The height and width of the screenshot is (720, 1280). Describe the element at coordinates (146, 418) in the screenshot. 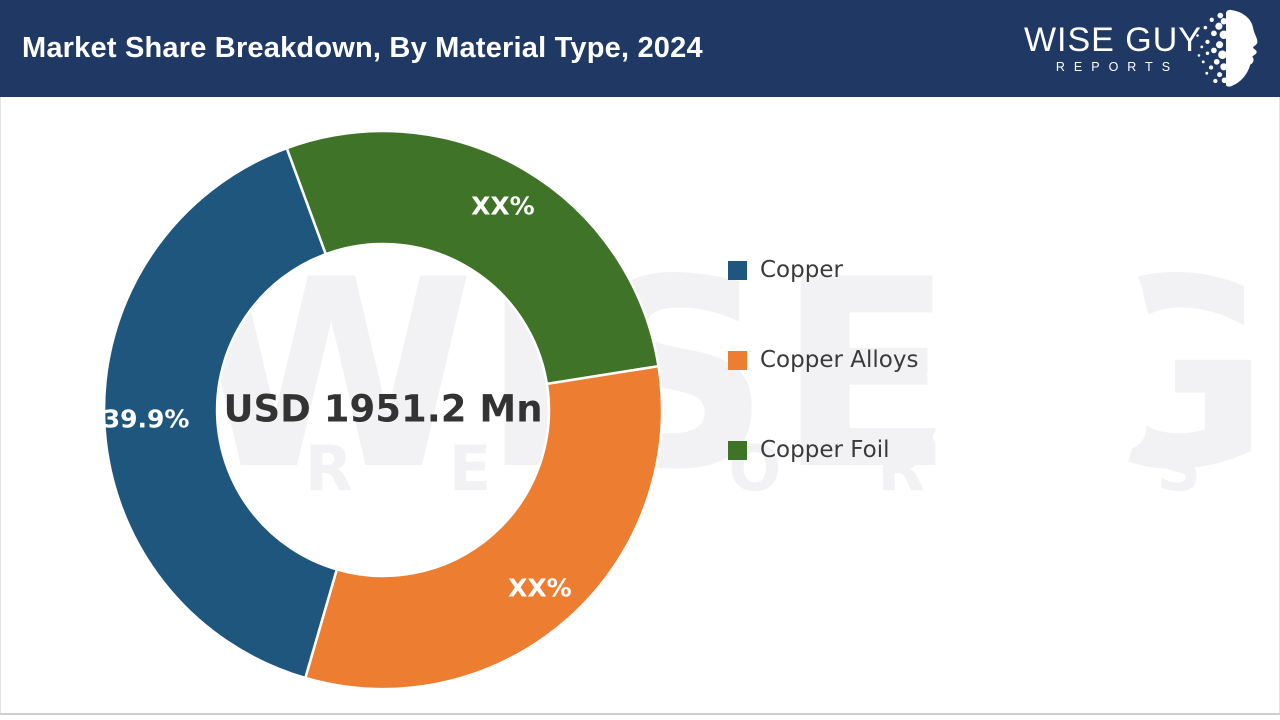

I see `segment-label-copper: 39.9%` at that location.